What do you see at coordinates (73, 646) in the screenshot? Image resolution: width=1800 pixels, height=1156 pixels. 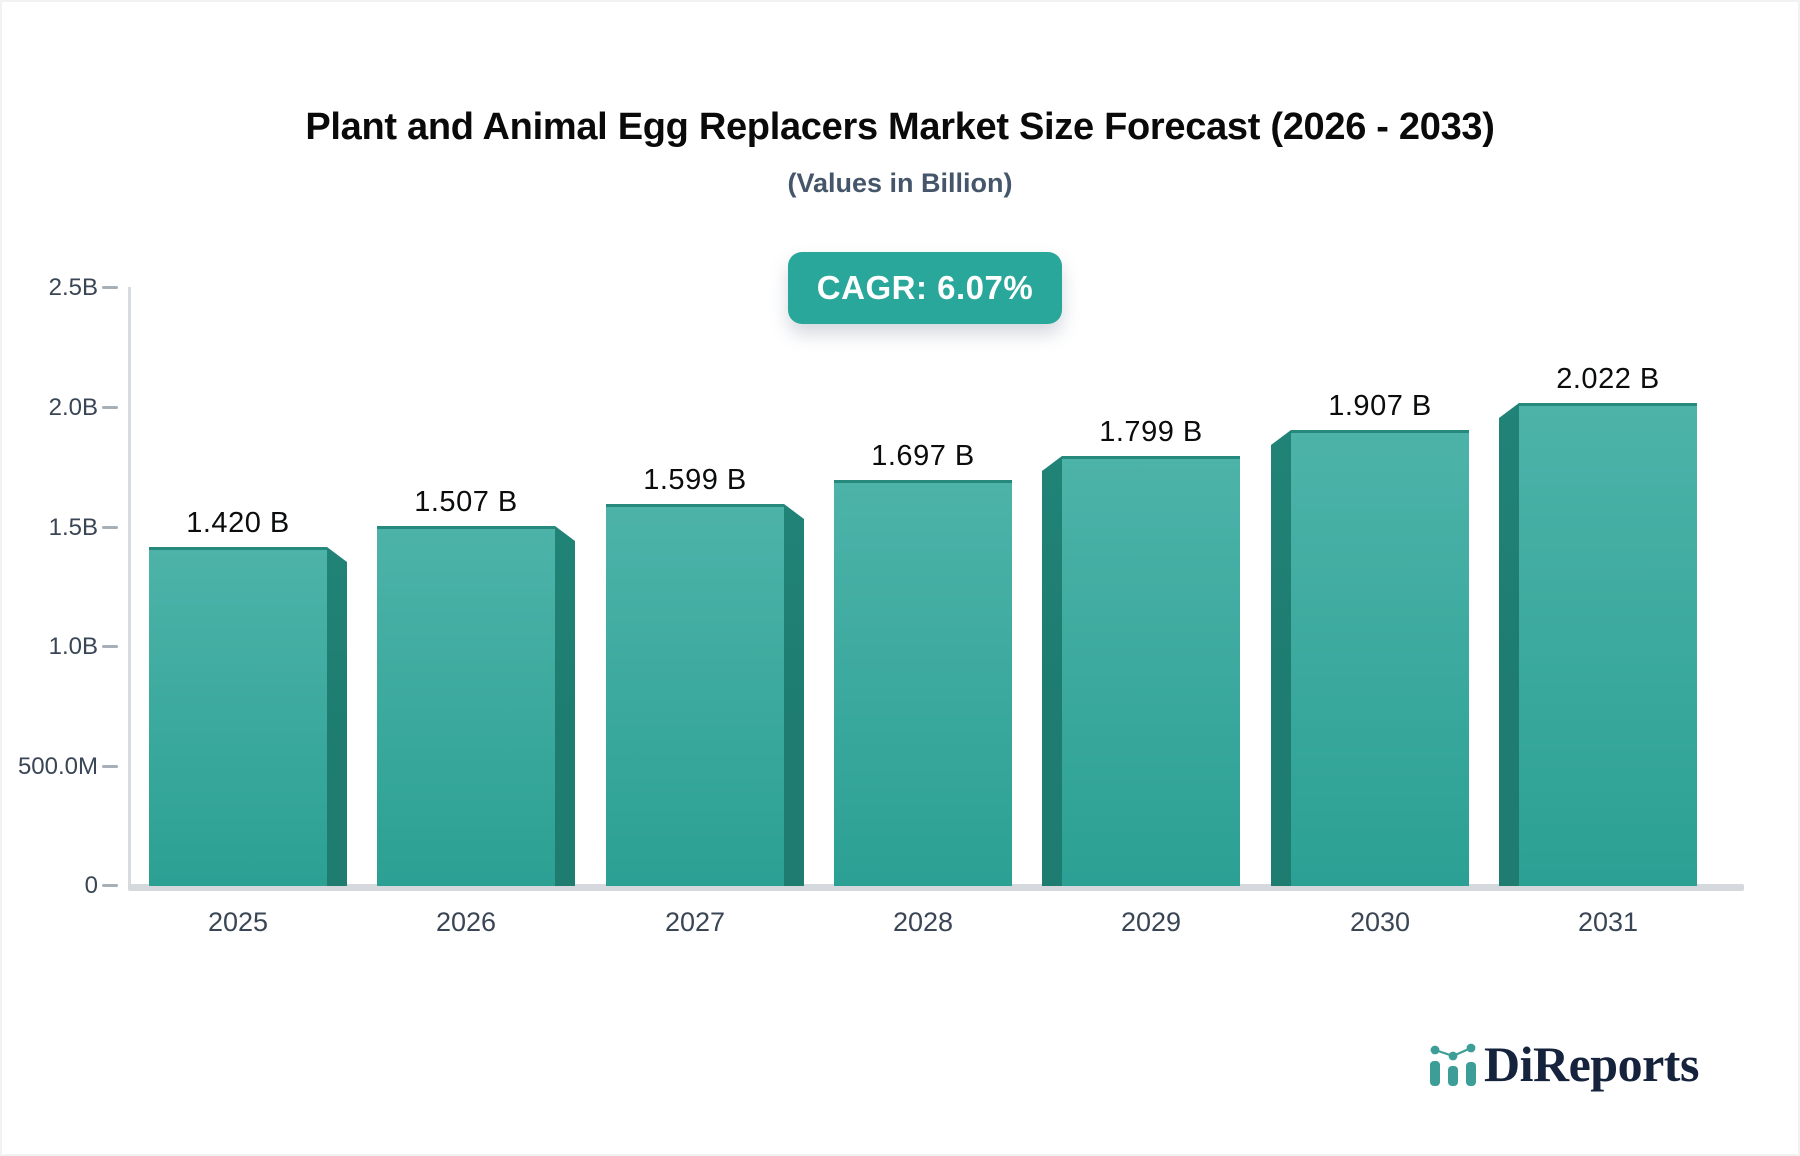 I see `y-axis-label-1.0B: 1.0B` at bounding box center [73, 646].